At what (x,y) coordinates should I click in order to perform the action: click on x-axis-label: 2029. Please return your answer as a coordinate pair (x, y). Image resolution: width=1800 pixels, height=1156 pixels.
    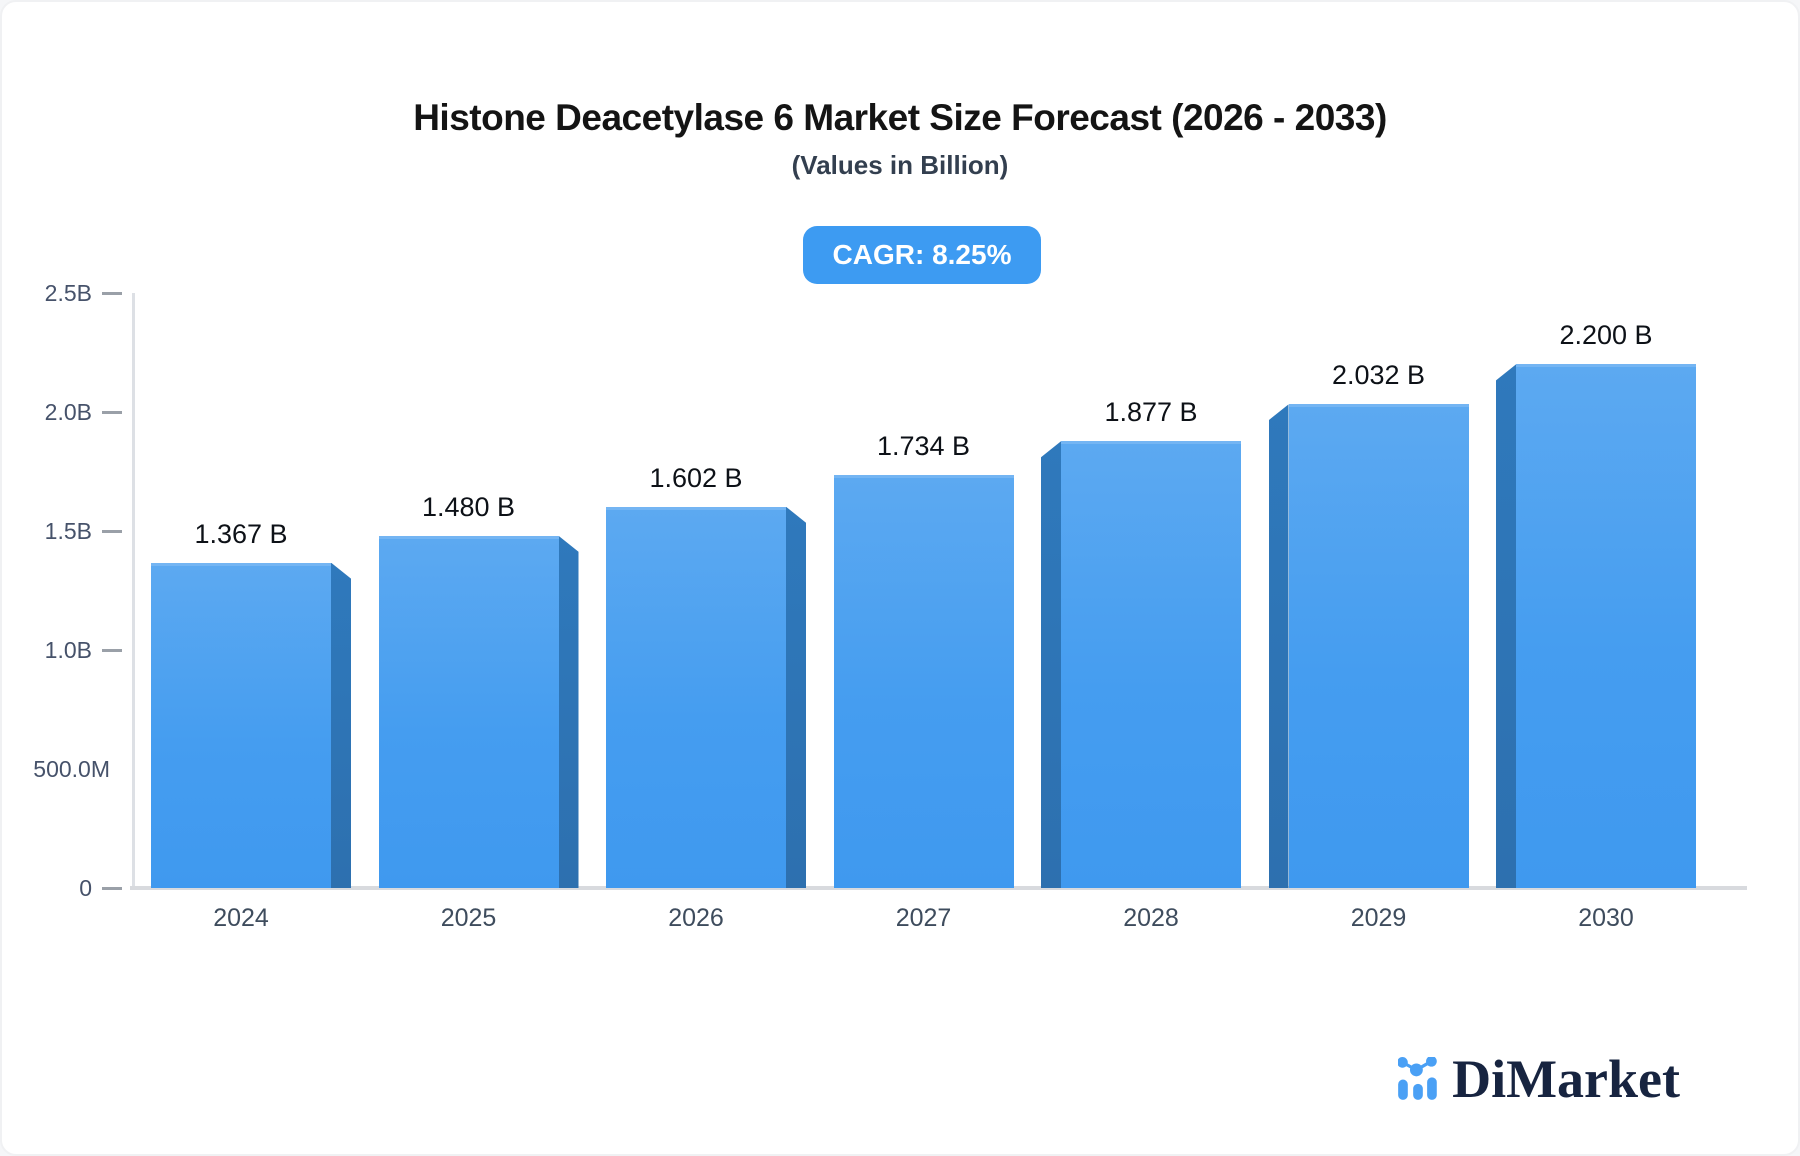
    Looking at the image, I should click on (1378, 918).